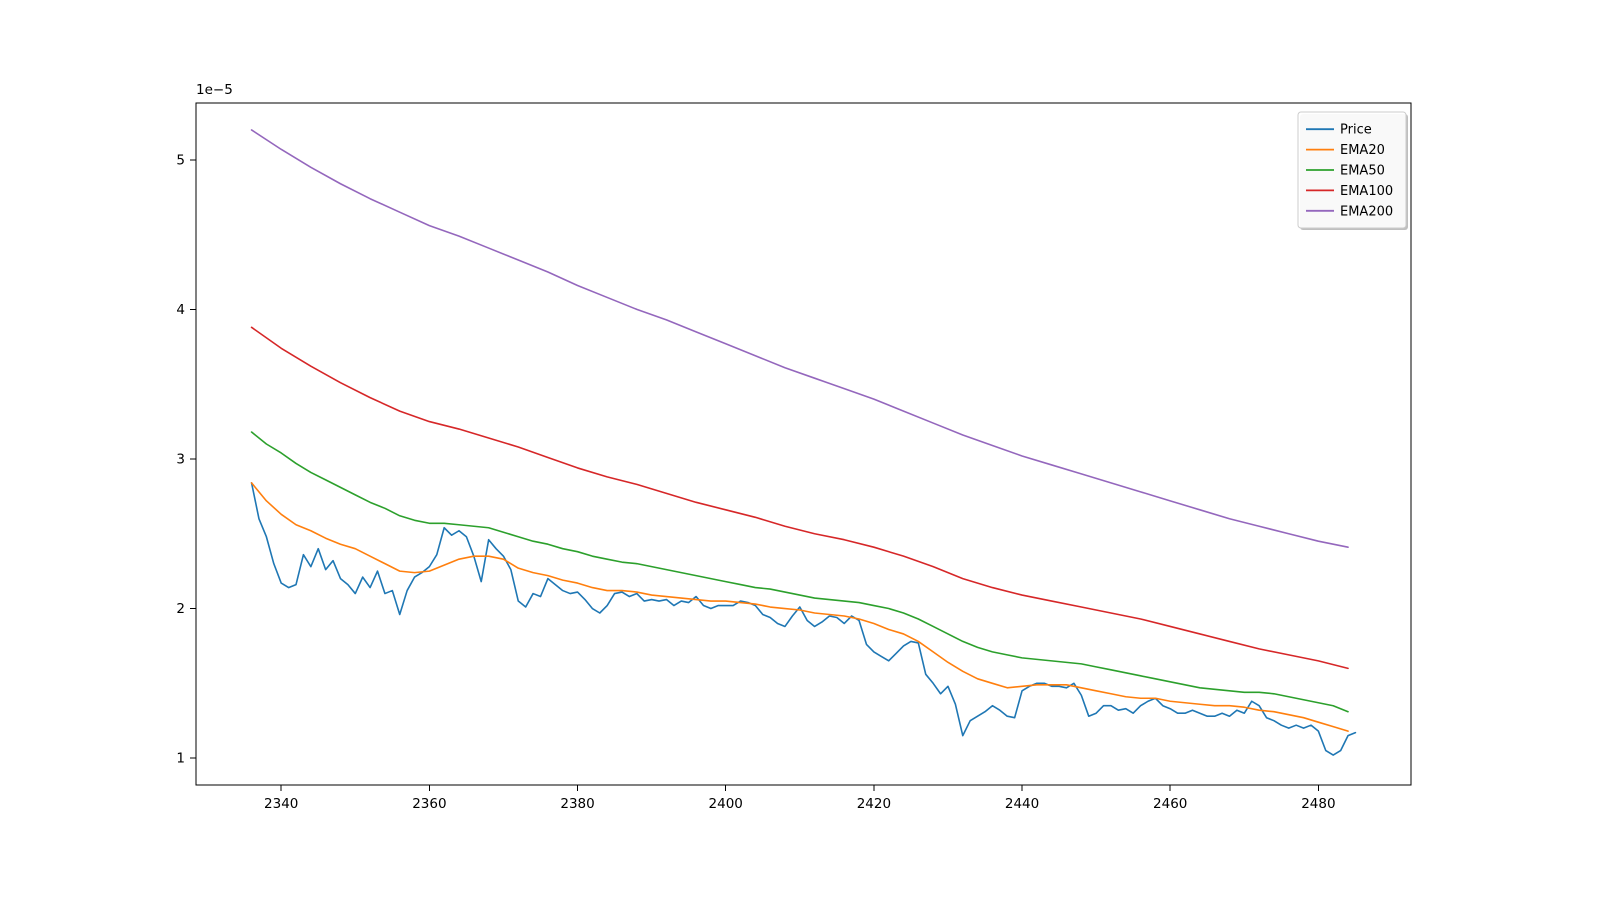 Image resolution: width=1600 pixels, height=900 pixels. What do you see at coordinates (1362, 150) in the screenshot?
I see `legend-label: EMA20` at bounding box center [1362, 150].